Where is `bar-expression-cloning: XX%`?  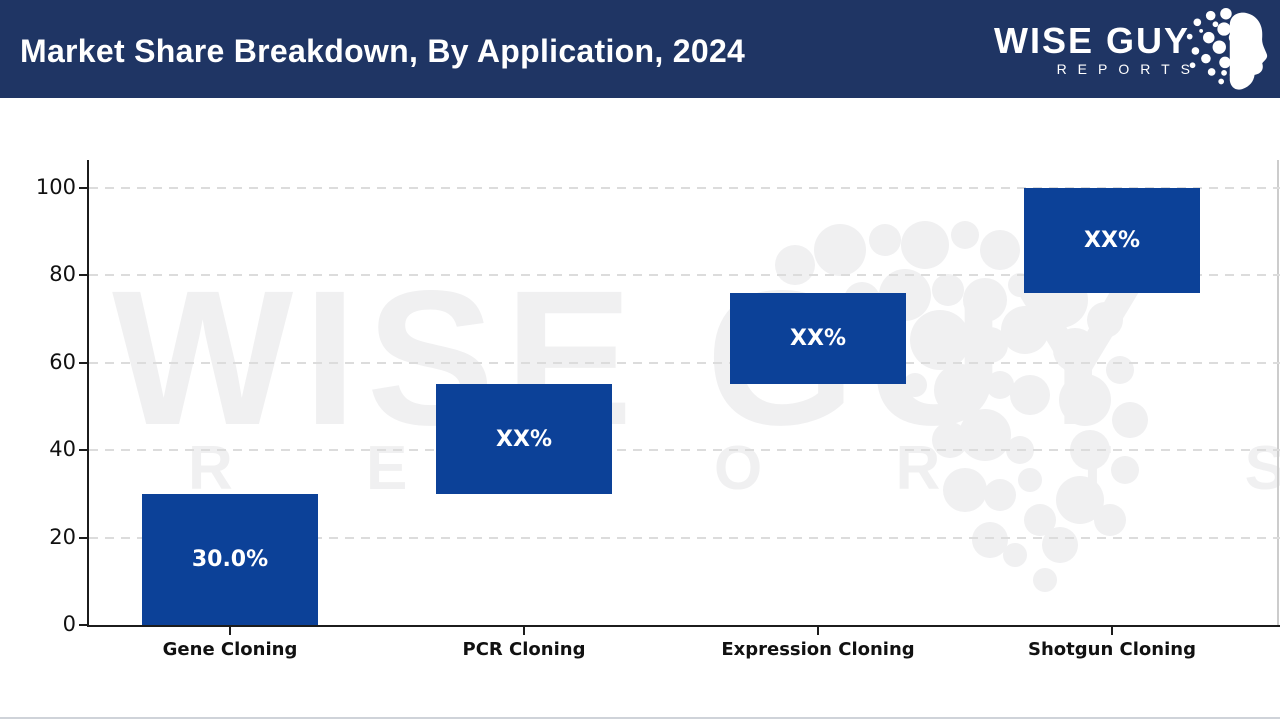
bar-expression-cloning: XX% is located at coordinates (818, 338).